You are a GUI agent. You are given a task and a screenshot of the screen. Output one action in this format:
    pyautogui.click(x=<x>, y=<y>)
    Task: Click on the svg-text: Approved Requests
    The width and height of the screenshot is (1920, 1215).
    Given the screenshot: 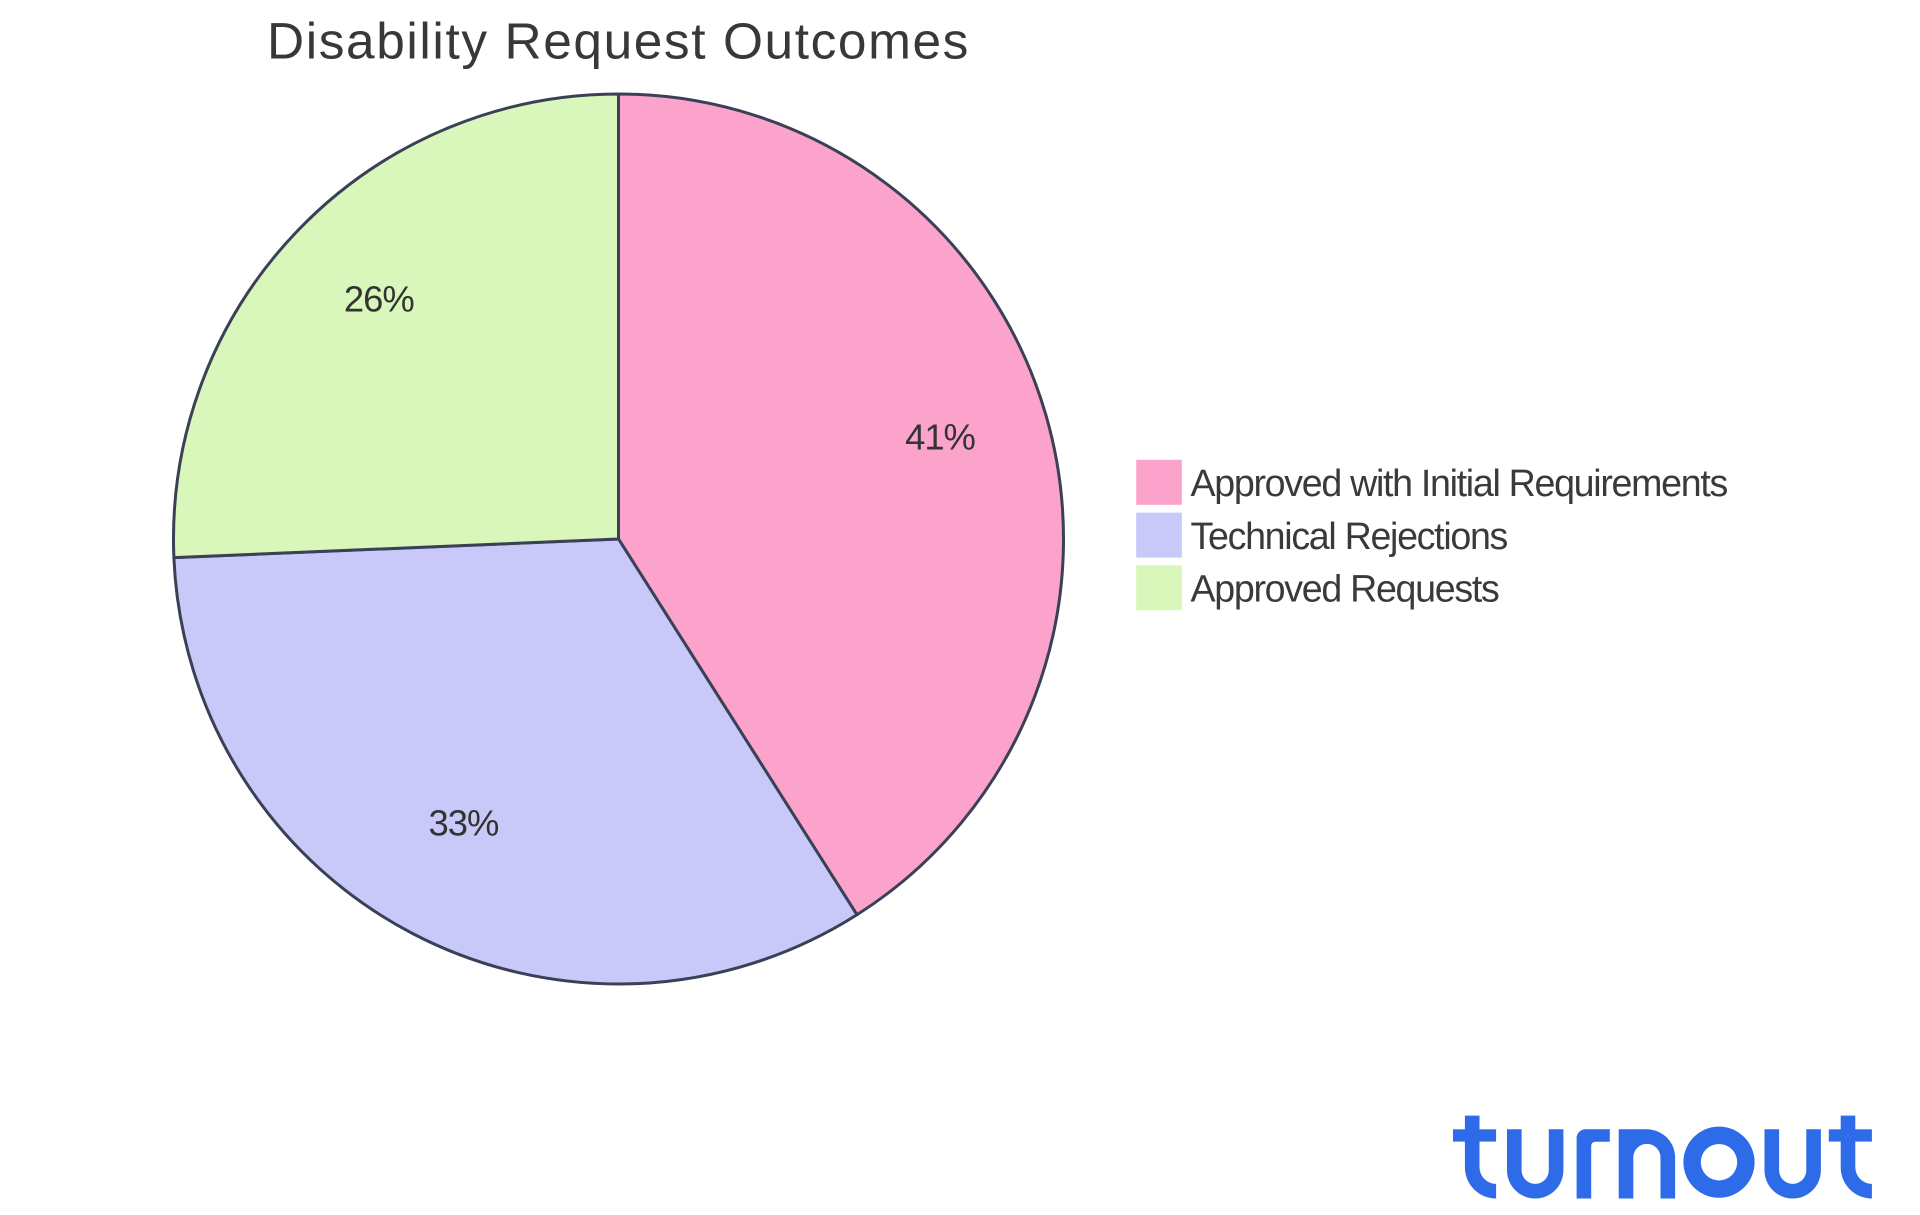 What is the action you would take?
    pyautogui.click(x=1345, y=589)
    